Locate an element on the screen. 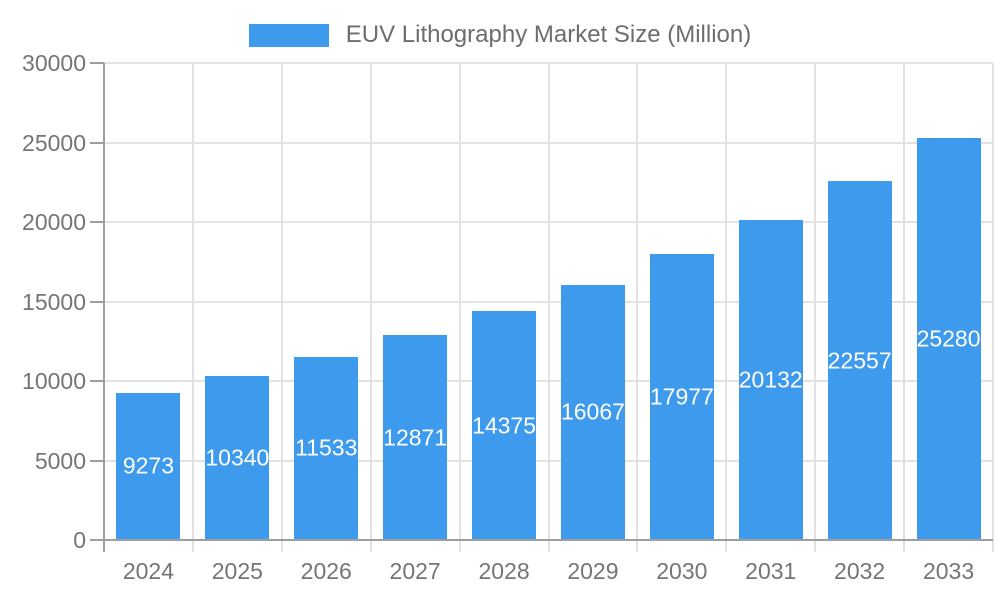 The height and width of the screenshot is (600, 1000). legend-swatch-icon is located at coordinates (288, 35).